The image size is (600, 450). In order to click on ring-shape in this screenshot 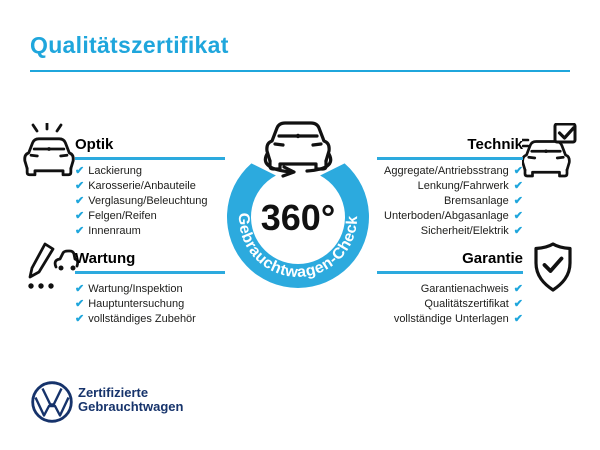, I will do `click(298, 225)`.